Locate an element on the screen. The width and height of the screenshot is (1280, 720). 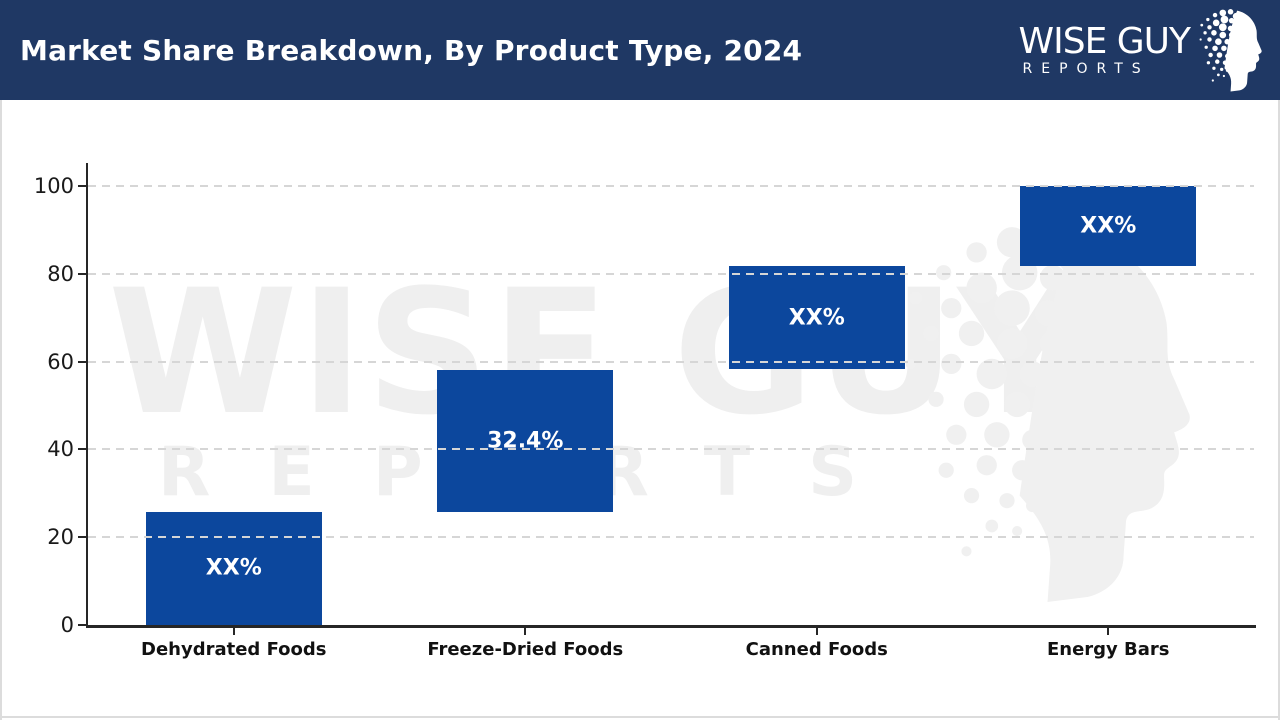
y-tick-label: 100 is located at coordinates (53, 186).